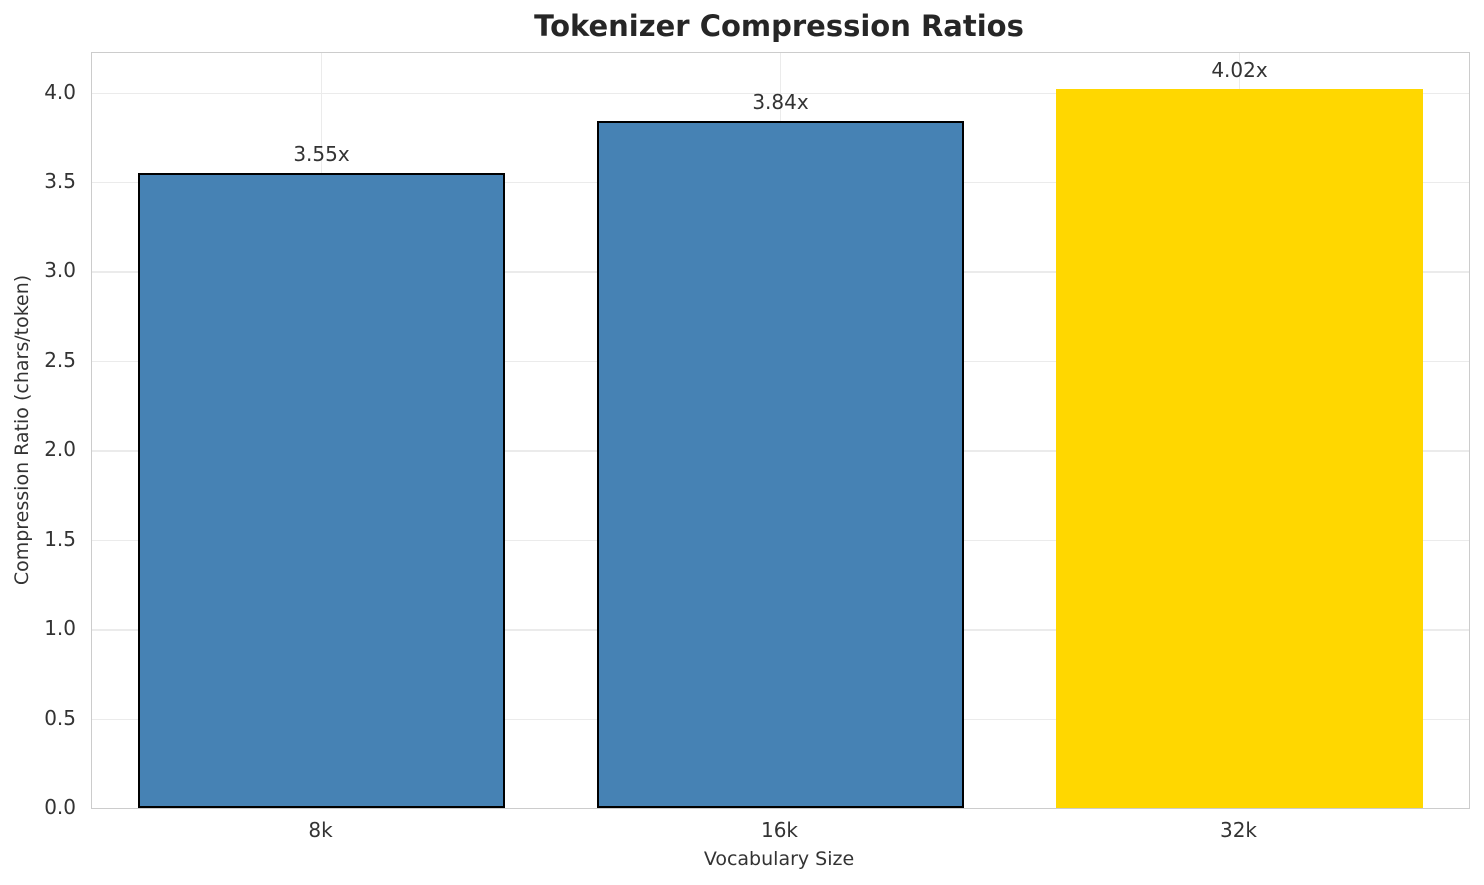 The image size is (1484, 885). What do you see at coordinates (780, 102) in the screenshot?
I see `bar-value-label-16k: 3.84x` at bounding box center [780, 102].